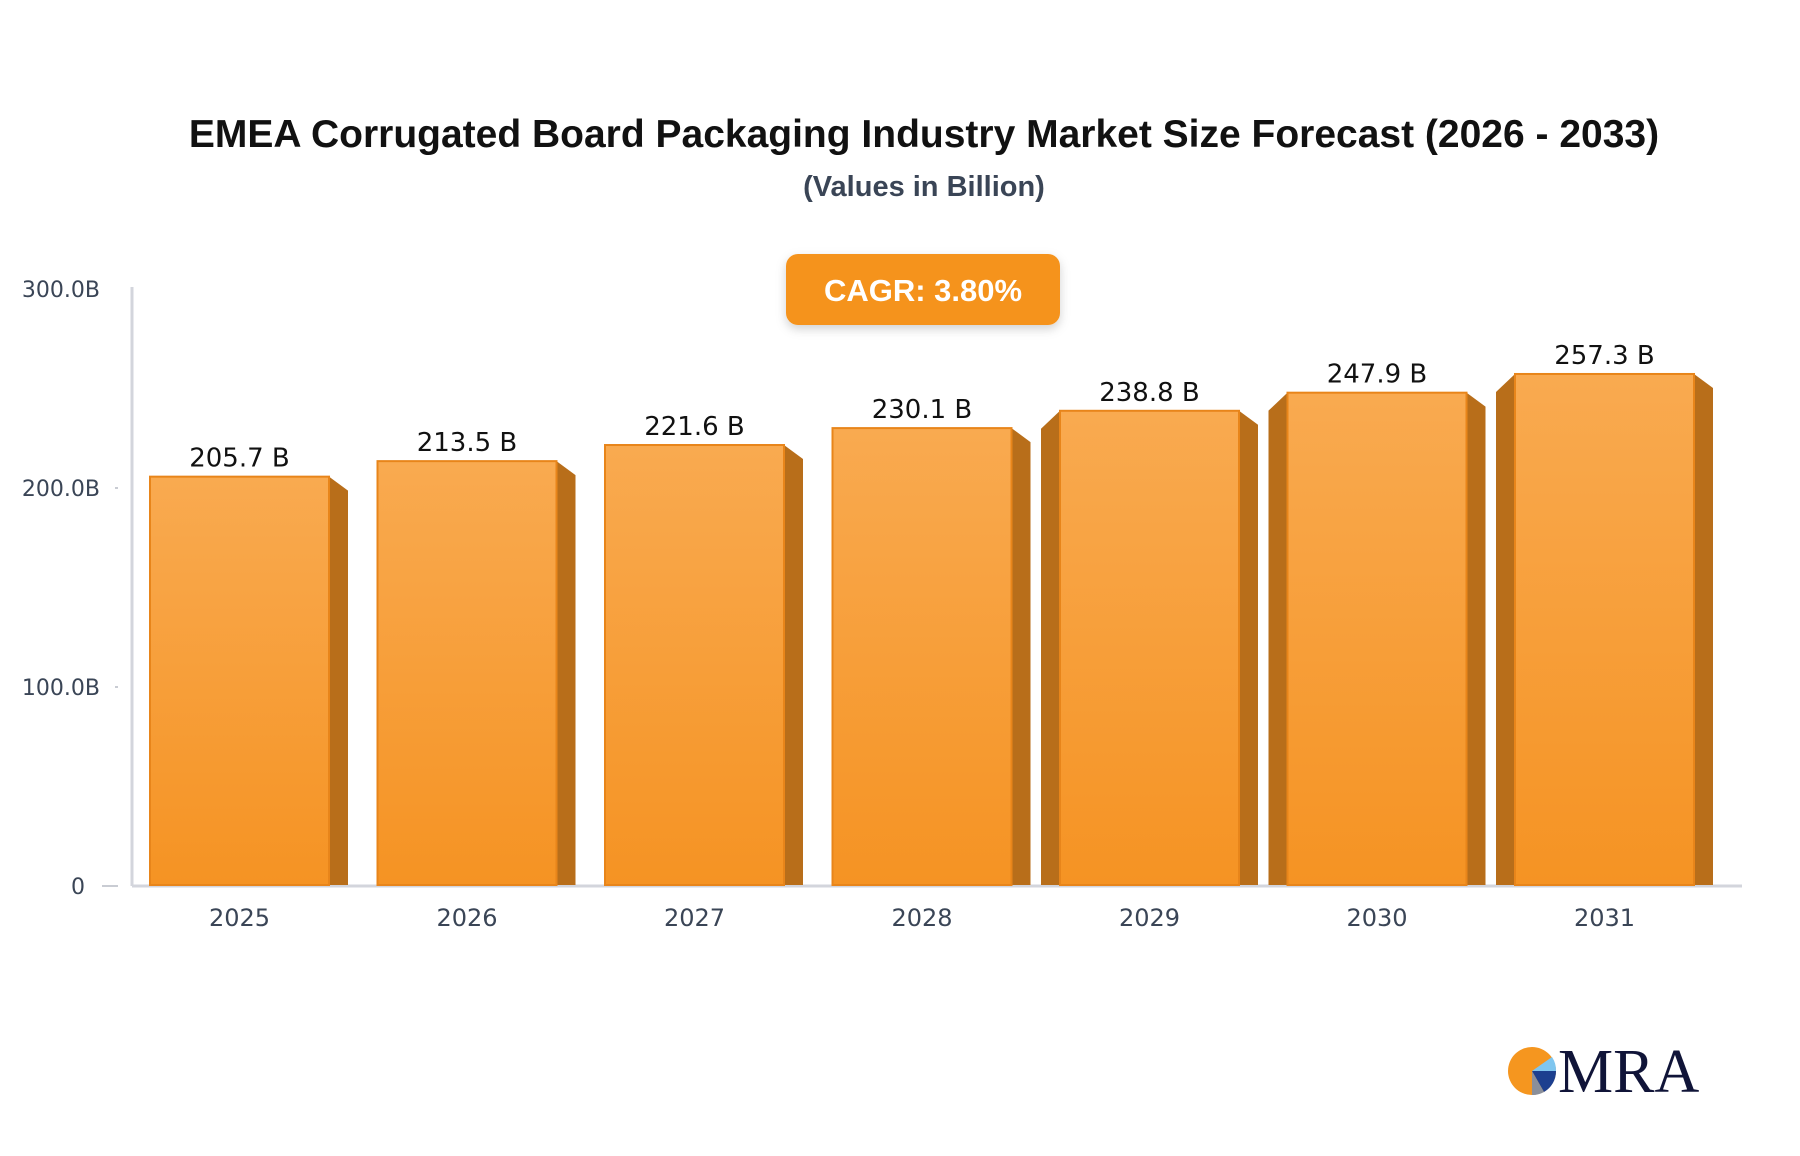  Describe the element at coordinates (1604, 918) in the screenshot. I see `x-tick-label: 2031` at that location.